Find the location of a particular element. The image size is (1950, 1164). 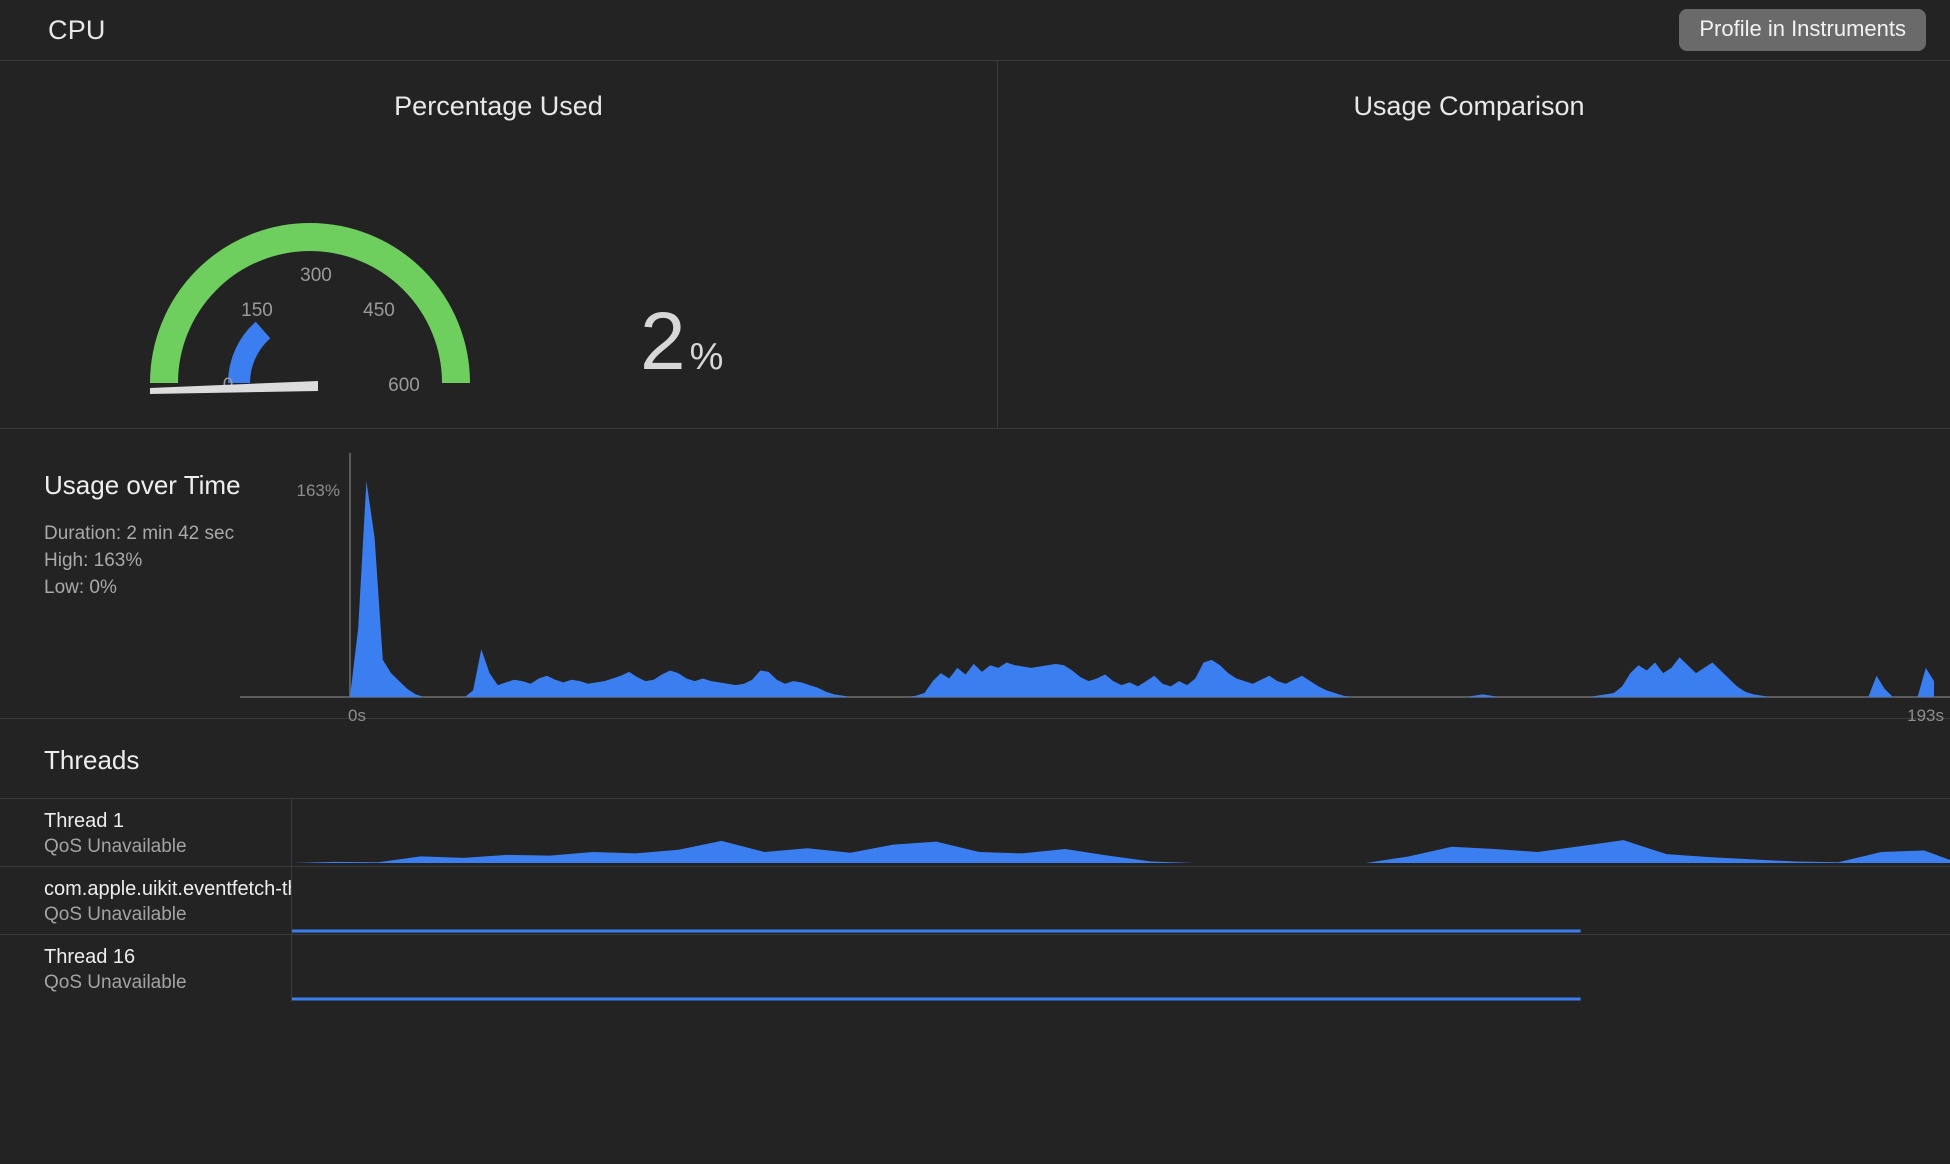

percentage-used-title: Percentage Used is located at coordinates (498, 106).